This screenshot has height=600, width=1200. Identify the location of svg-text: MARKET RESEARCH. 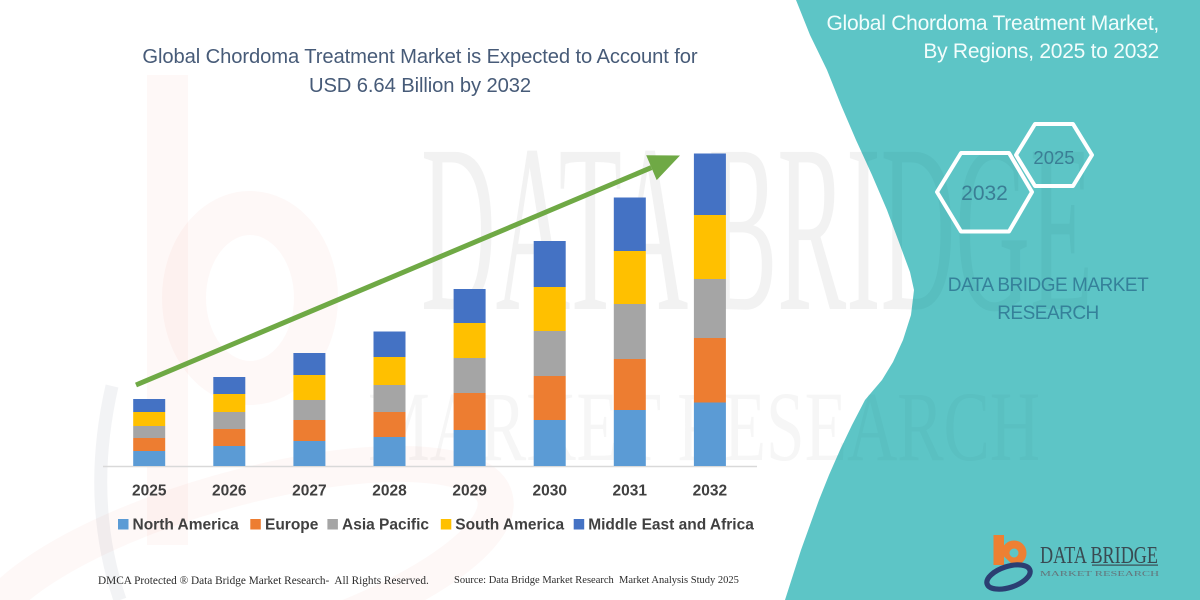
(1099, 574).